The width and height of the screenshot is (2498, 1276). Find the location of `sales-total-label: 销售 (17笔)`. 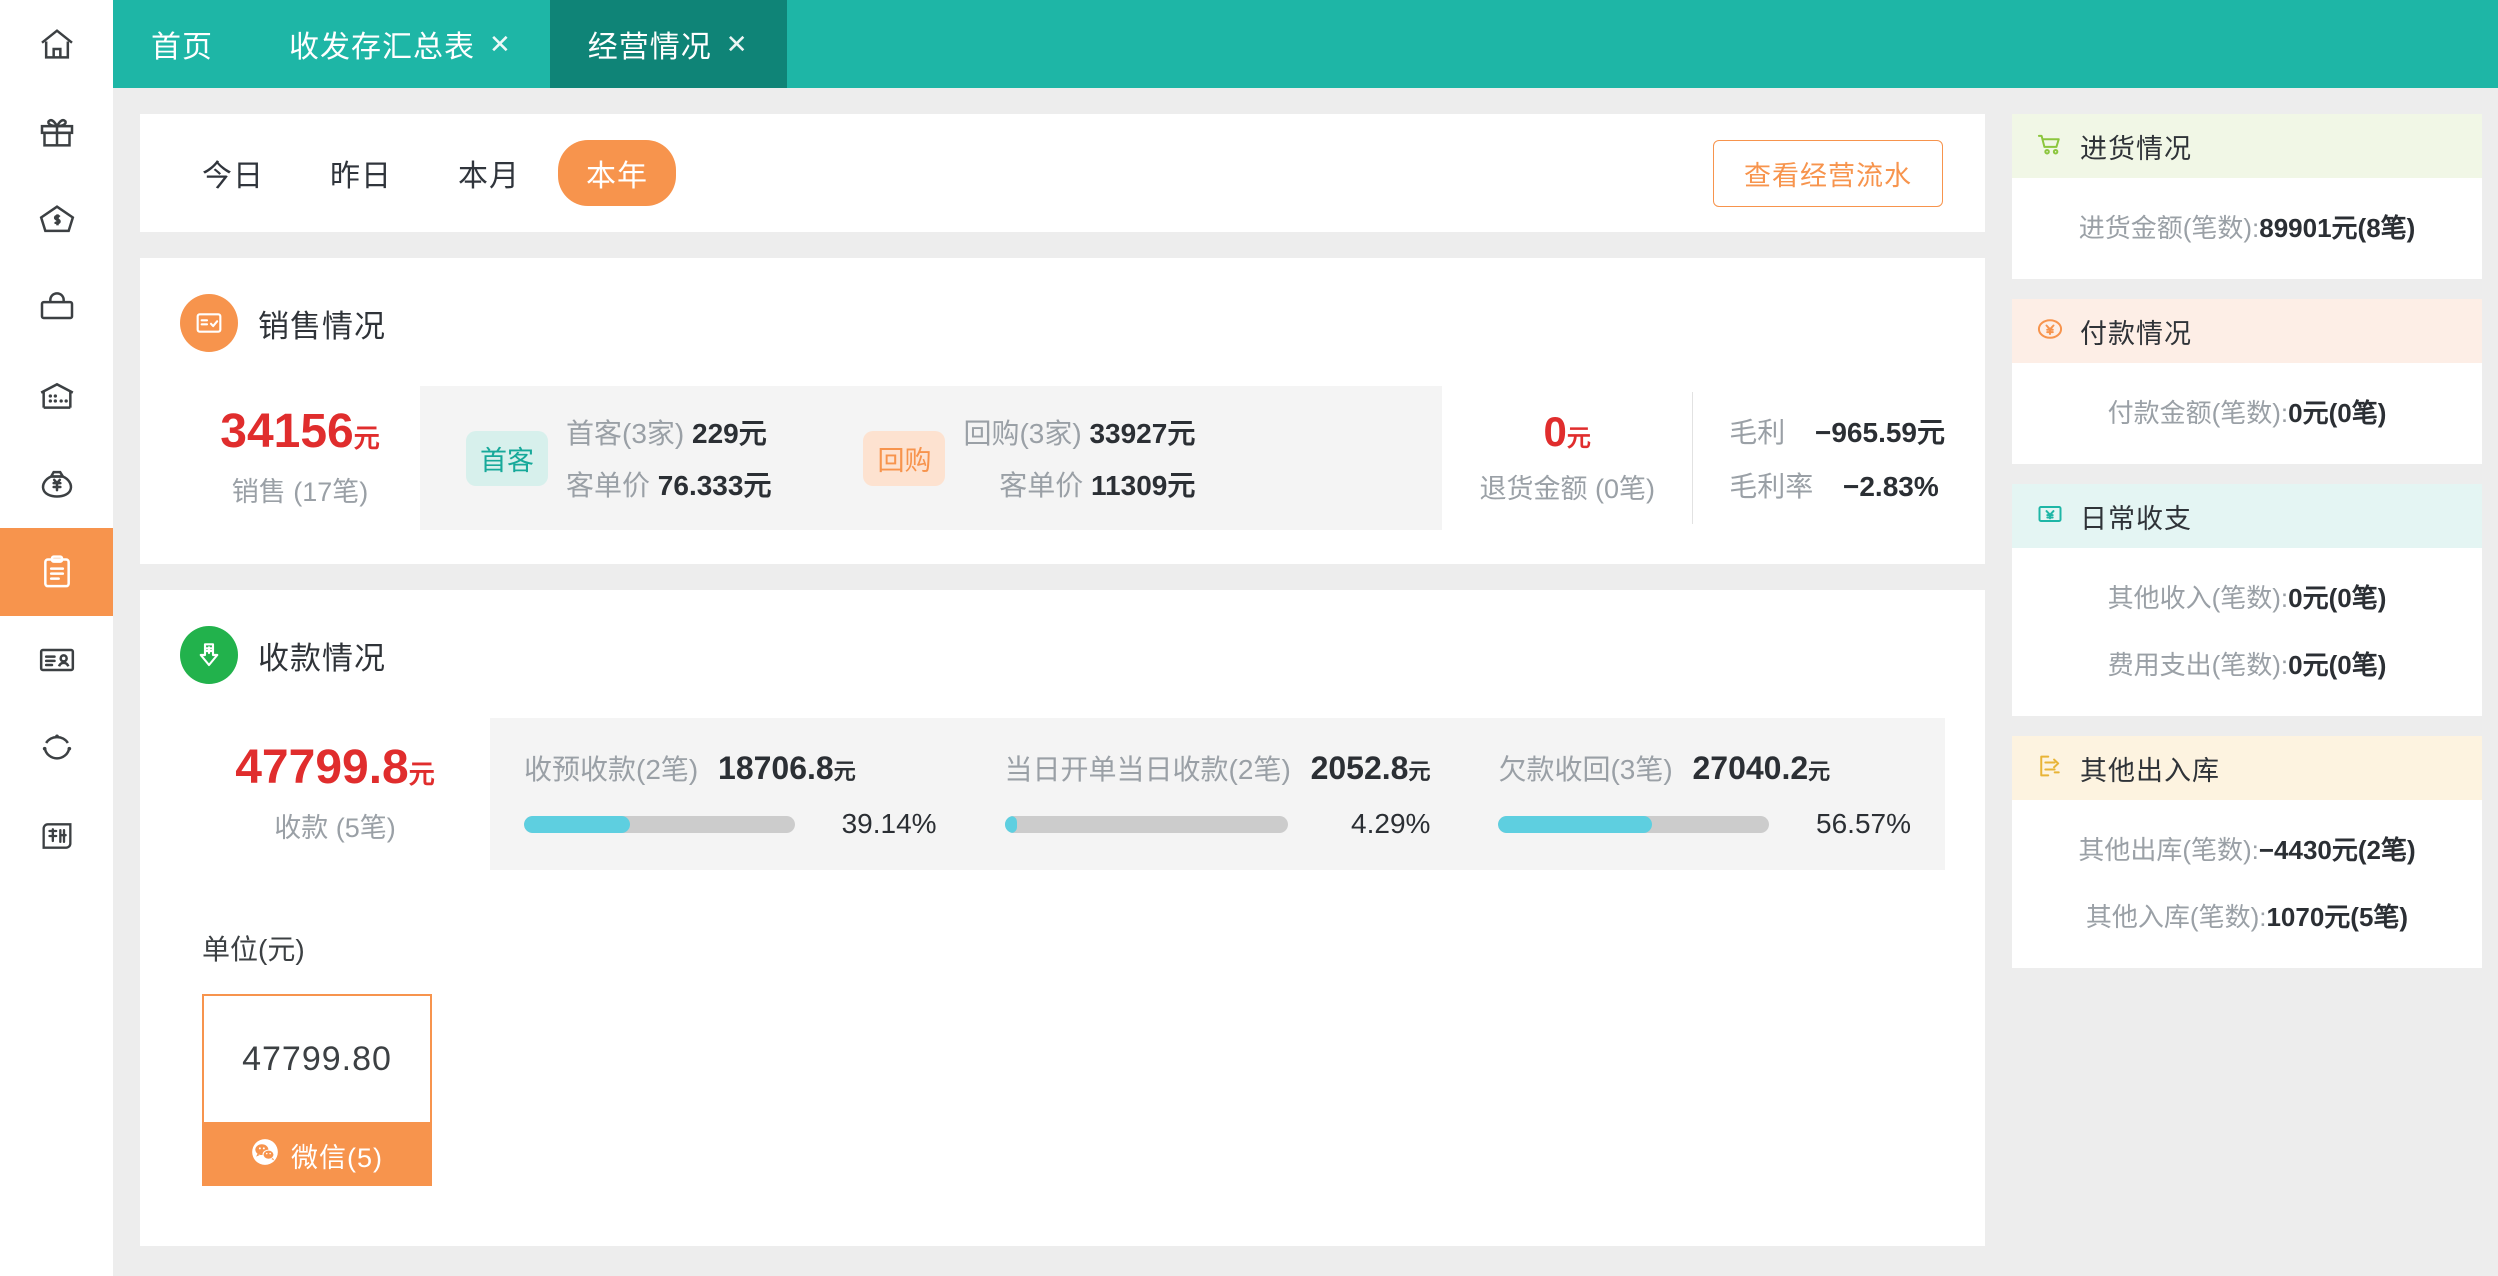

sales-total-label: 销售 (17笔) is located at coordinates (300, 491).